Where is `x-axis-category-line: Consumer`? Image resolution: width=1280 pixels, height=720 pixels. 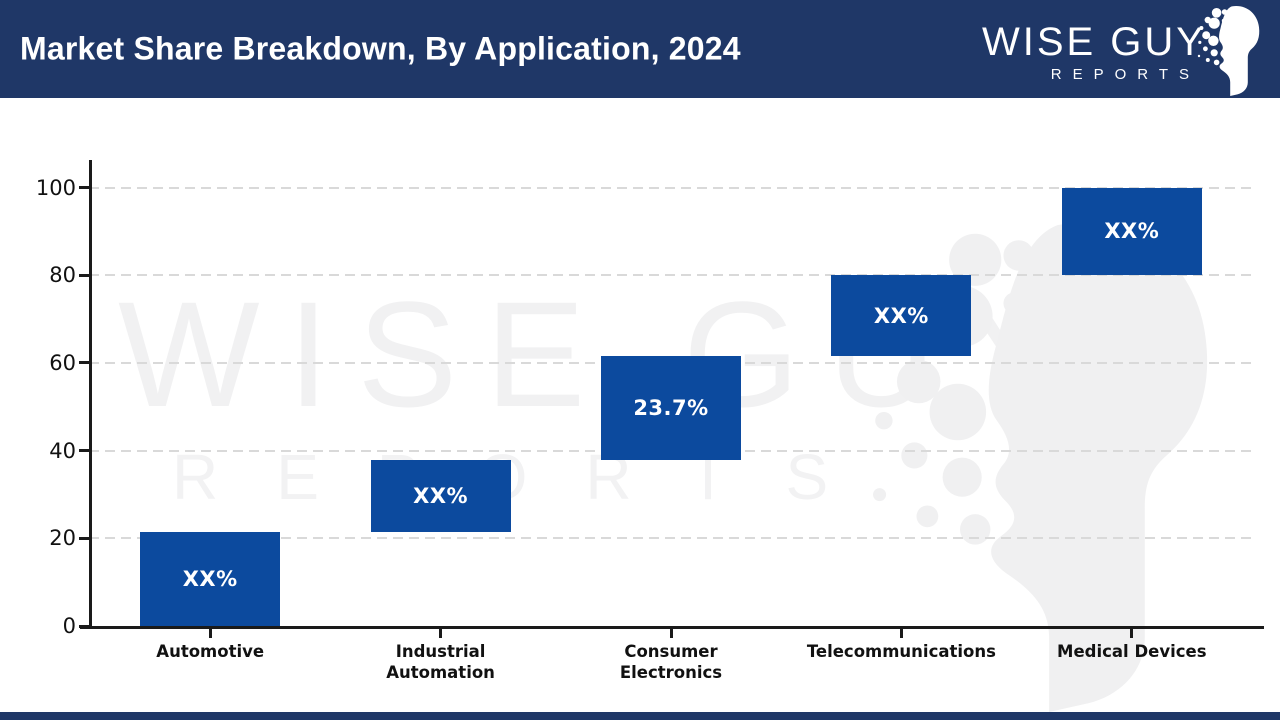
x-axis-category-line: Consumer is located at coordinates (671, 651).